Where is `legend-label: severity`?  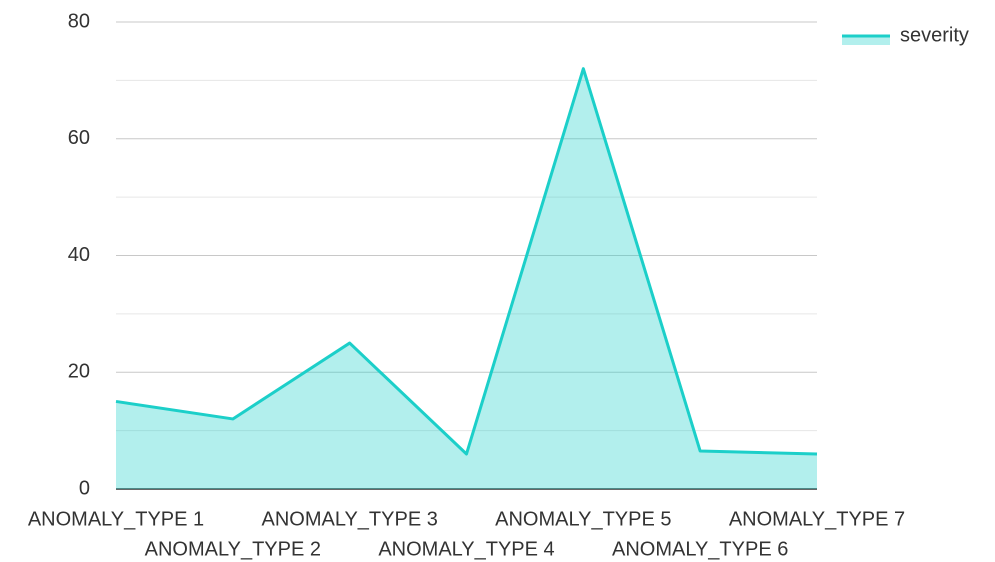 legend-label: severity is located at coordinates (934, 35).